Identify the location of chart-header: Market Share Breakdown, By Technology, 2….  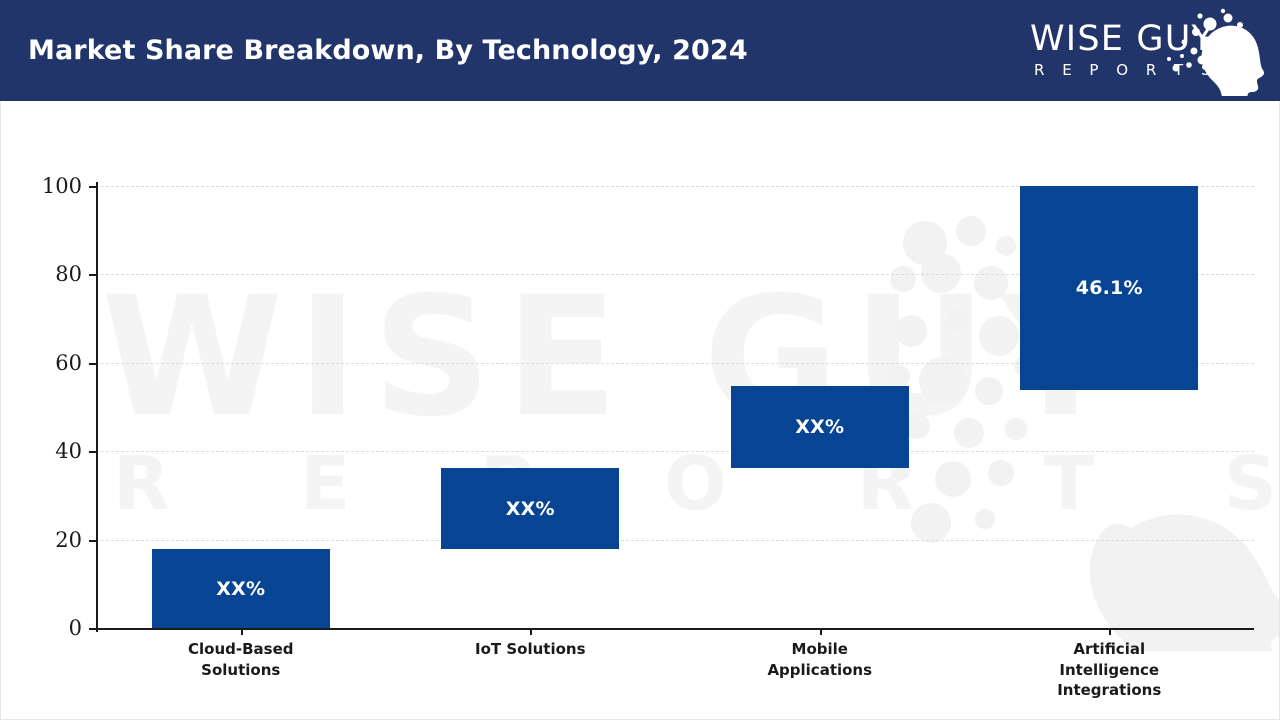
(640, 50).